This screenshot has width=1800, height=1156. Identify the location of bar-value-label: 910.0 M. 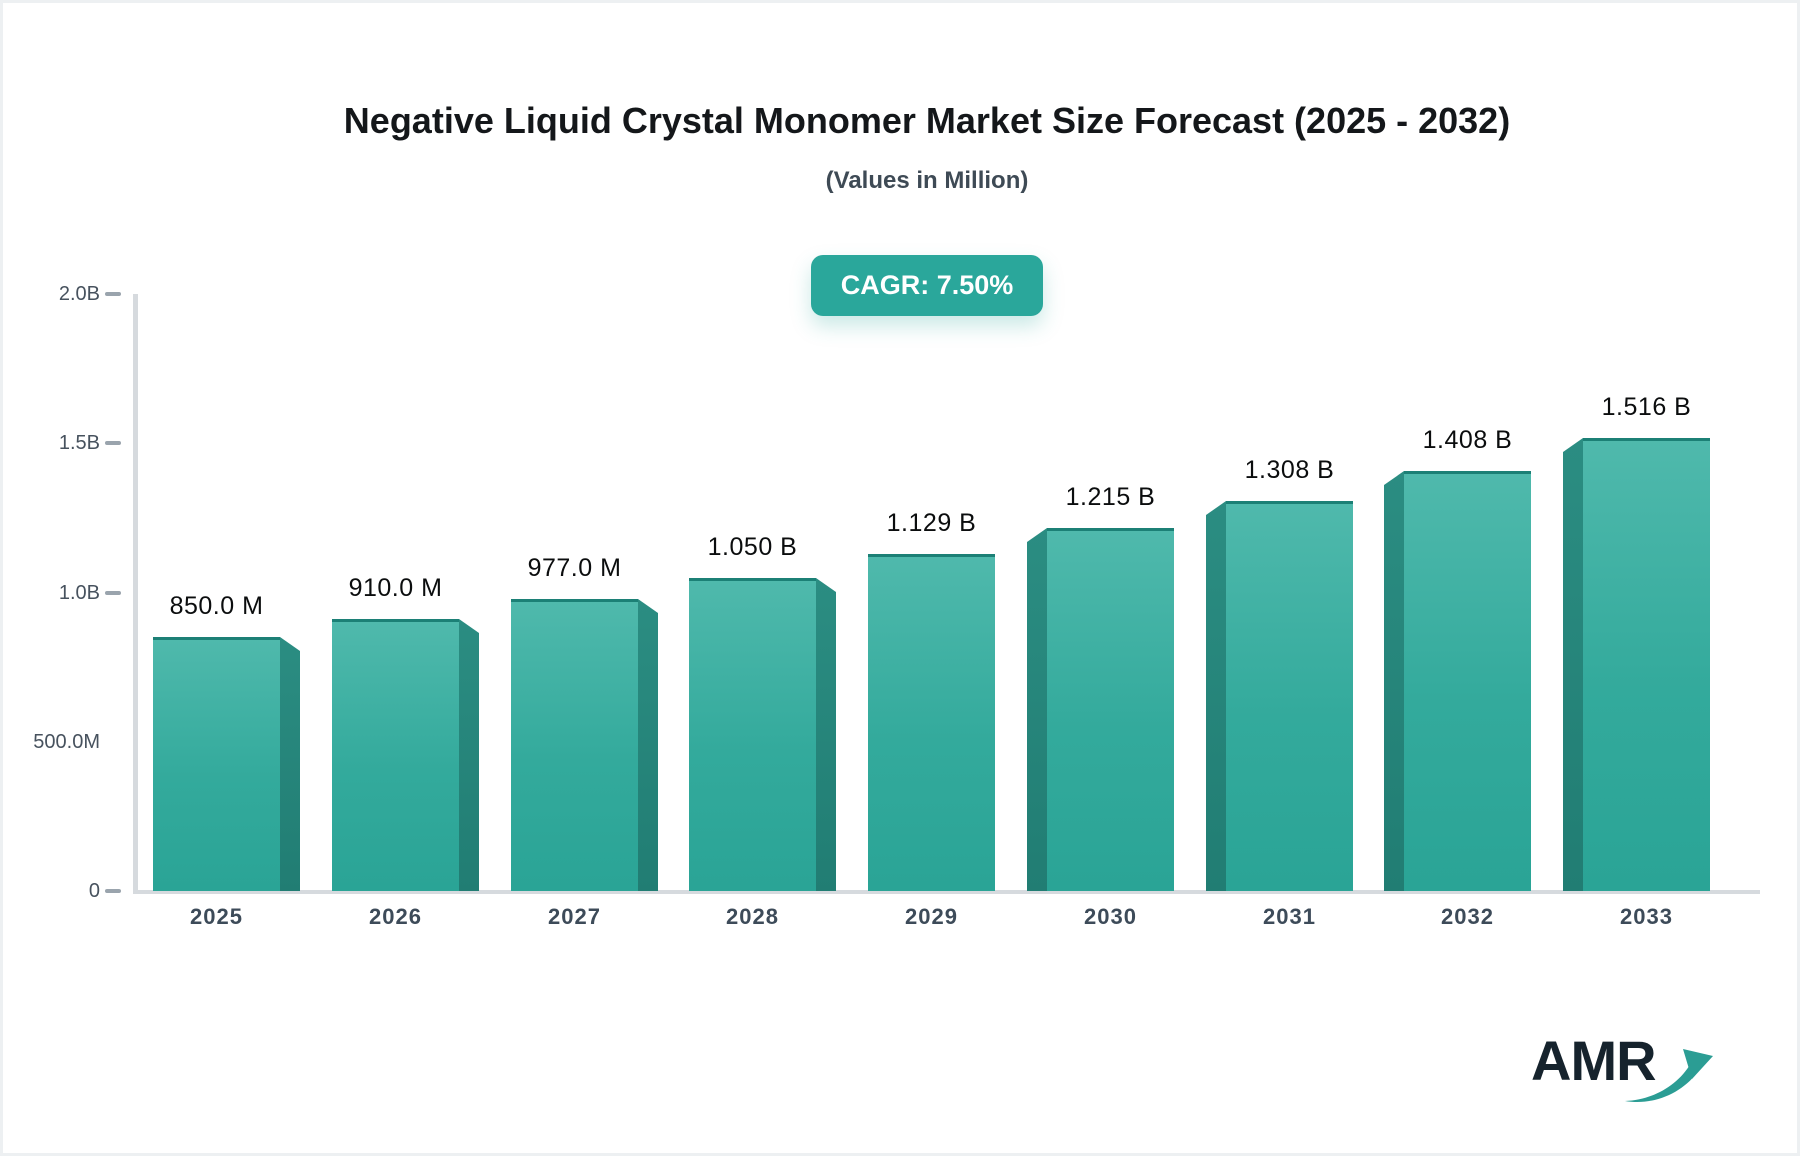
(395, 588).